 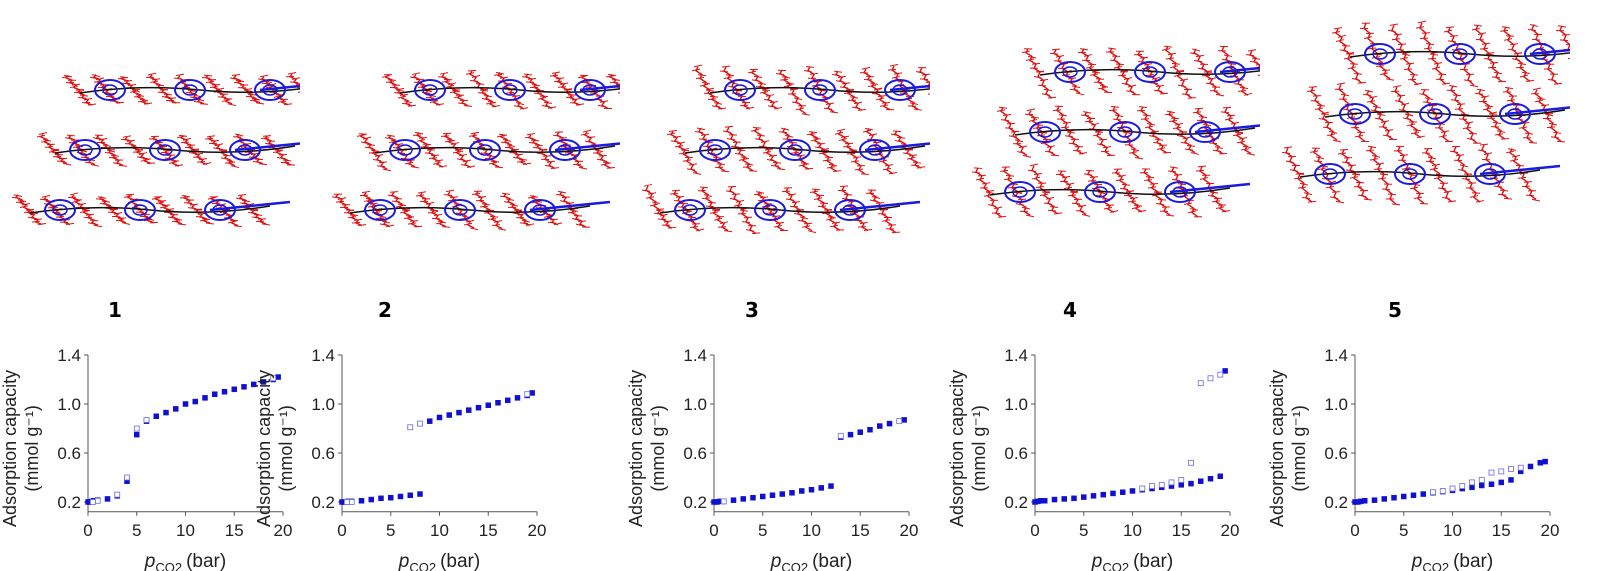 I want to click on y-tick-label: 1.0, so click(x=69, y=404).